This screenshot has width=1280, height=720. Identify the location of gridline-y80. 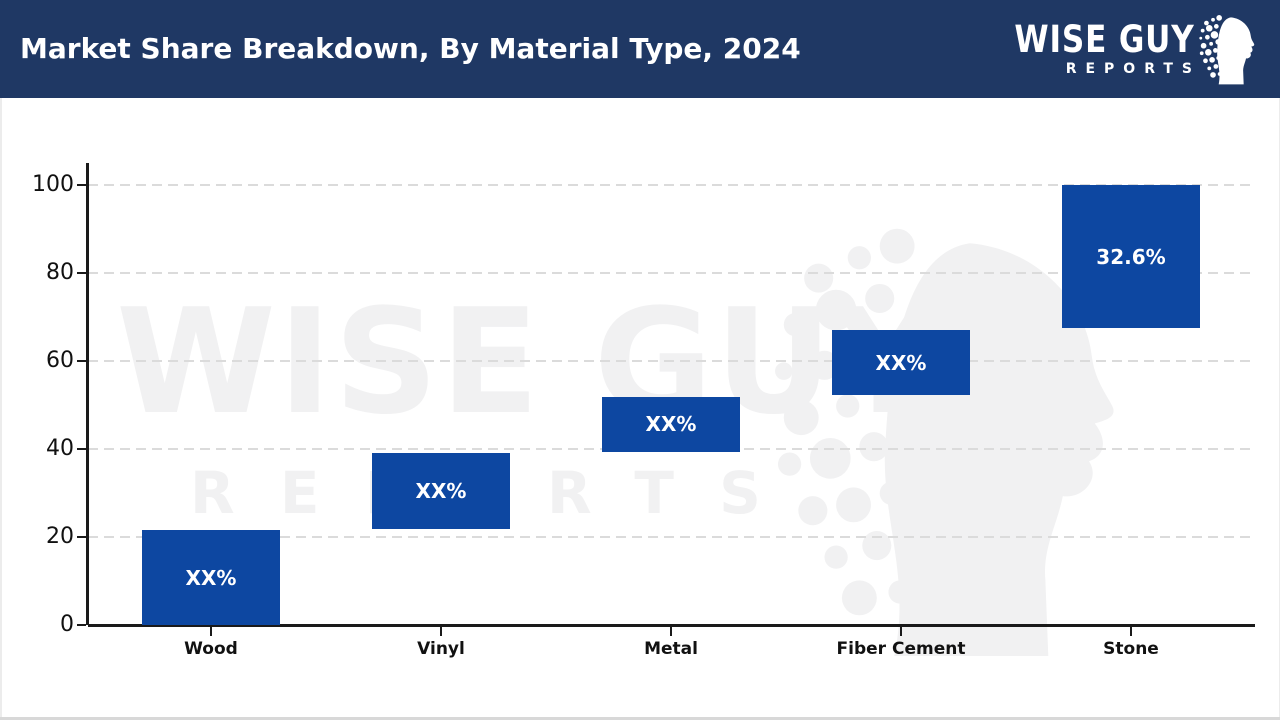
(671, 273).